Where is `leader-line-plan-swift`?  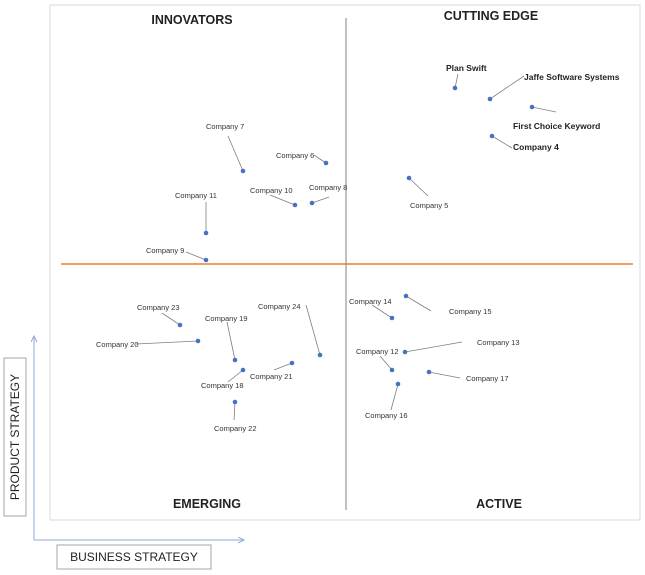
leader-line-plan-swift is located at coordinates (456, 81).